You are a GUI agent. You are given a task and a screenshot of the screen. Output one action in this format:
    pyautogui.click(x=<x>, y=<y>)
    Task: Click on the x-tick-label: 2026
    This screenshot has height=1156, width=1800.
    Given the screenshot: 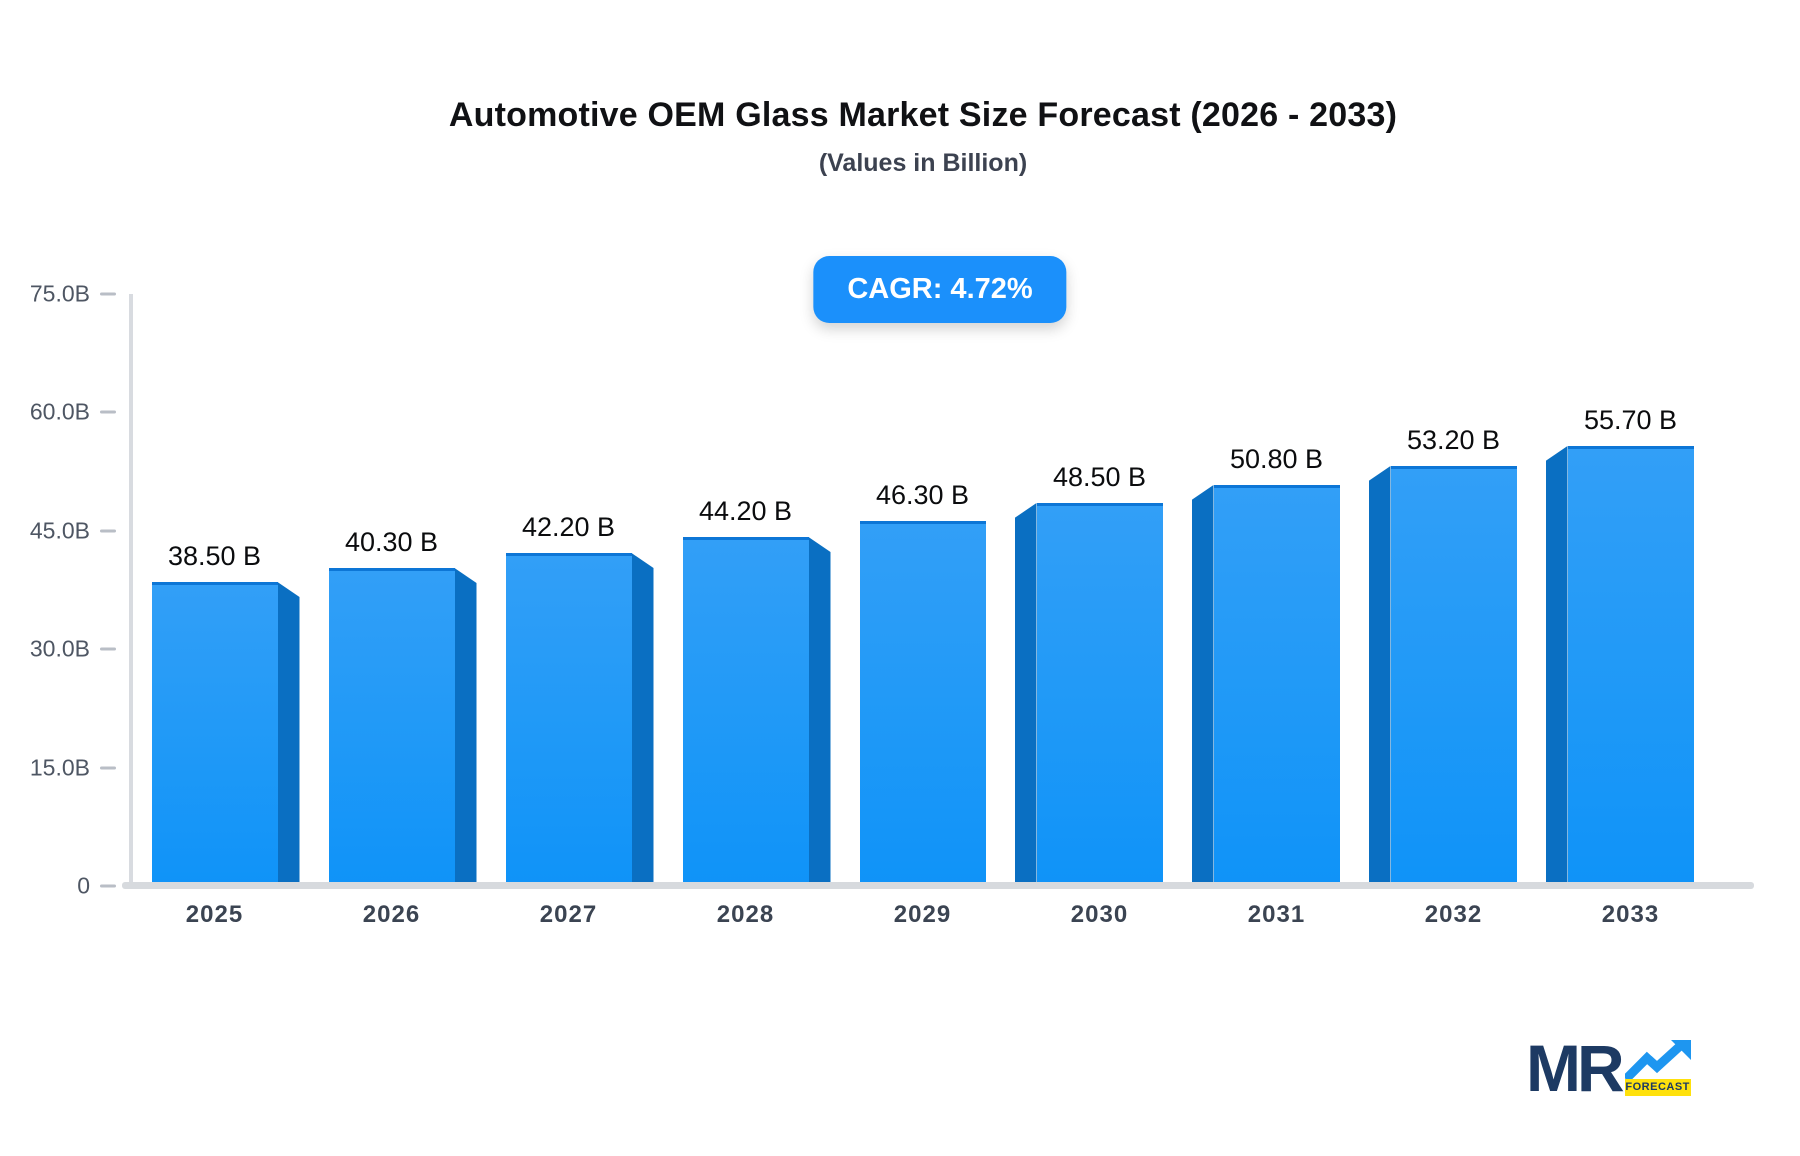 What is the action you would take?
    pyautogui.click(x=391, y=914)
    